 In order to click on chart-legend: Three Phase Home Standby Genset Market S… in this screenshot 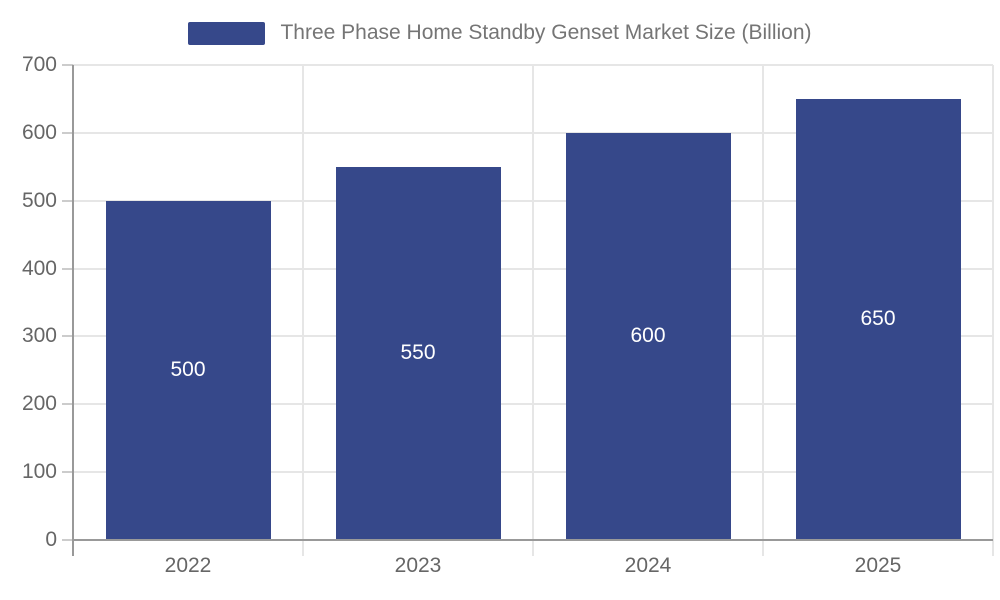, I will do `click(500, 33)`.